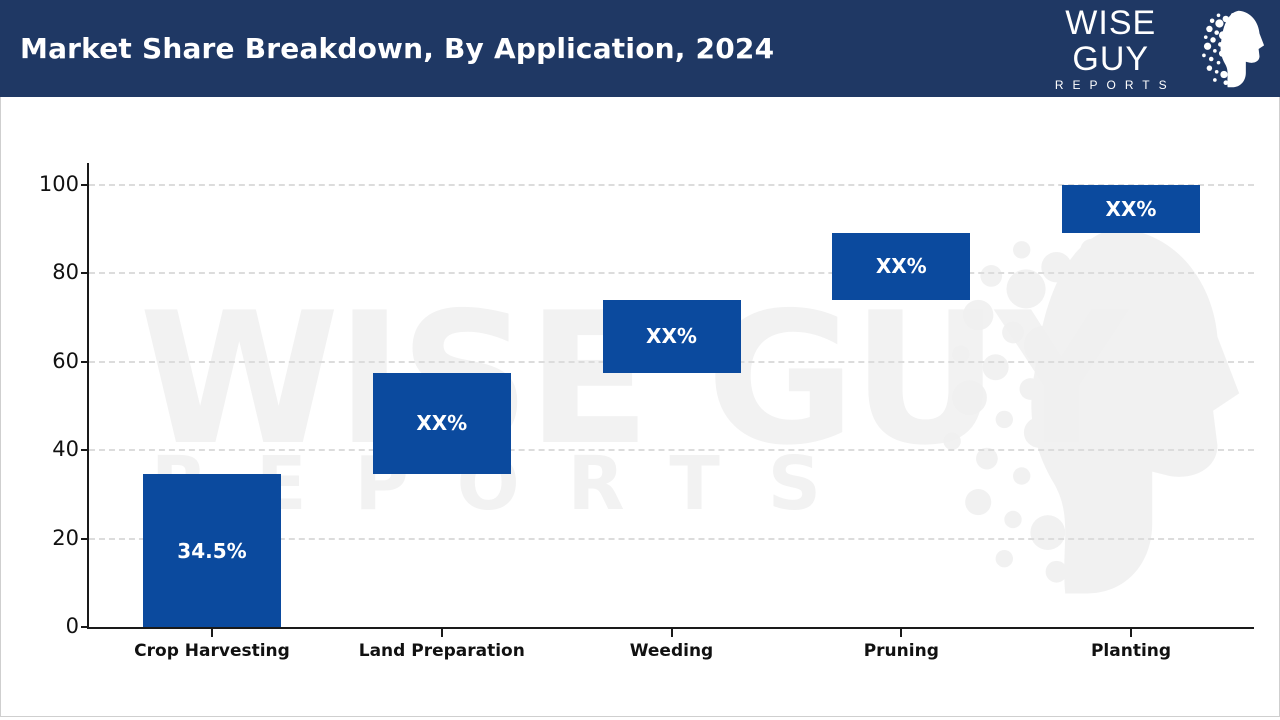 The width and height of the screenshot is (1280, 720). I want to click on y-tick-label: 40, so click(65, 449).